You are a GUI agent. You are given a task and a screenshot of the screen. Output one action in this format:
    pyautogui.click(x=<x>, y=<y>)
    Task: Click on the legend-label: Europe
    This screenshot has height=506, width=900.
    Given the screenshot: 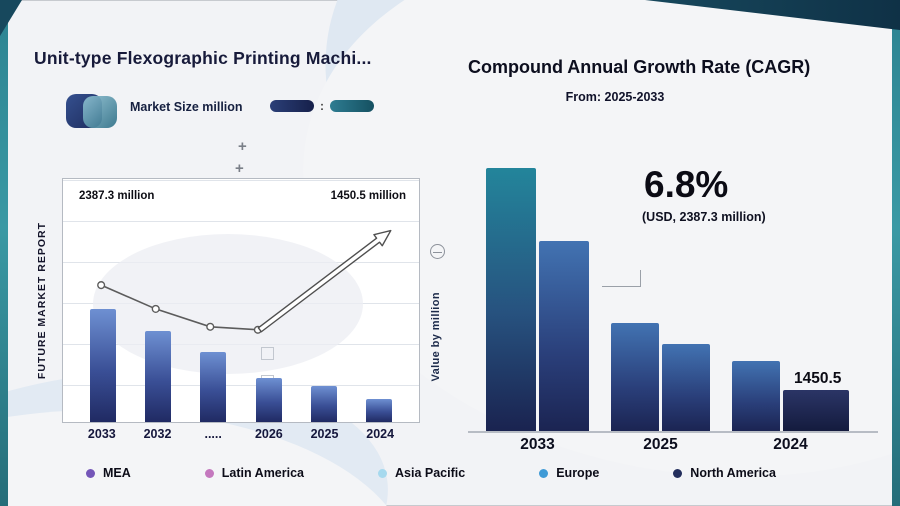 What is the action you would take?
    pyautogui.click(x=578, y=473)
    